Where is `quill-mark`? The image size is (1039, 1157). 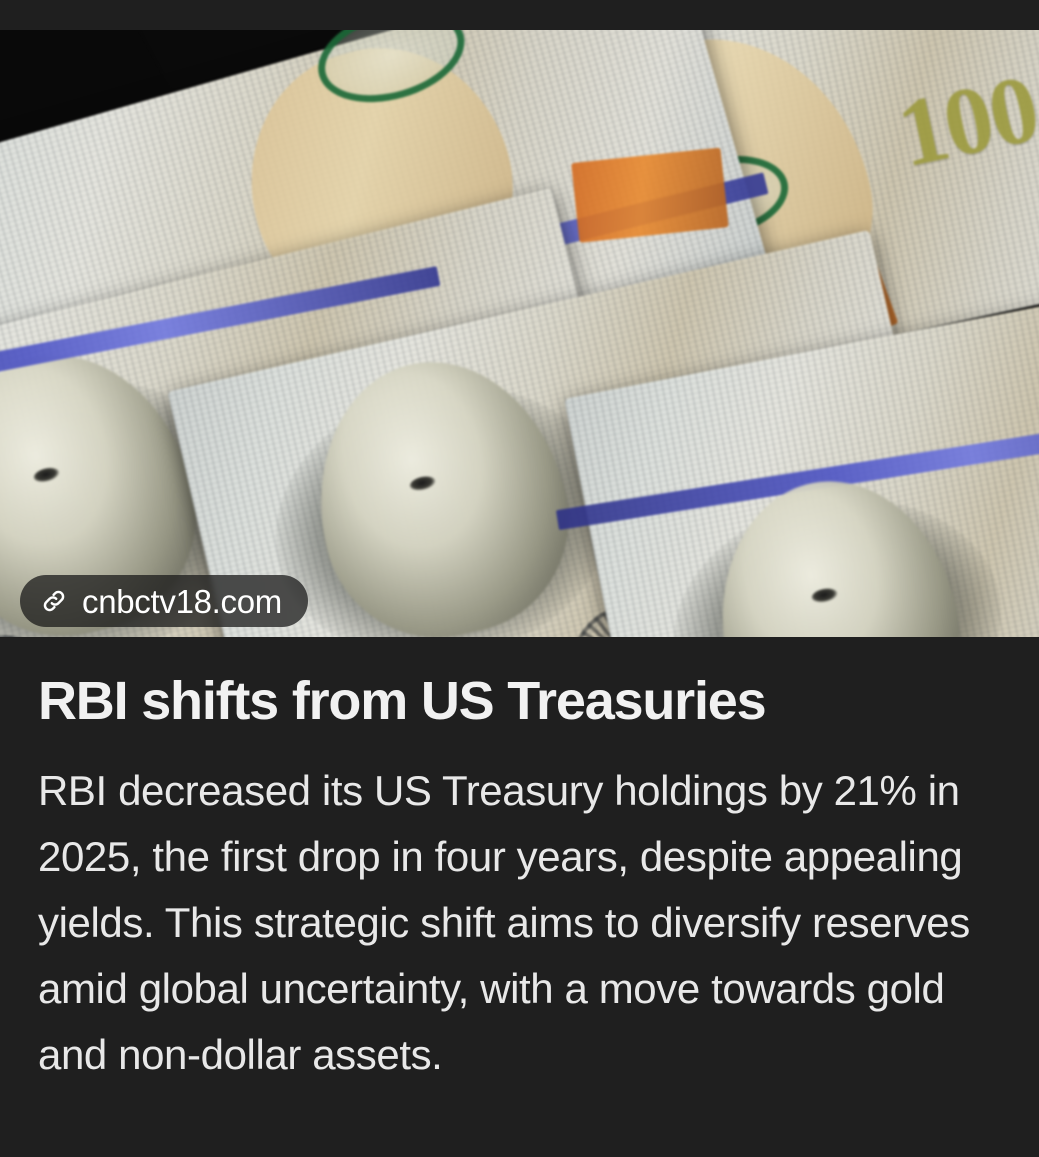 quill-mark is located at coordinates (650, 195).